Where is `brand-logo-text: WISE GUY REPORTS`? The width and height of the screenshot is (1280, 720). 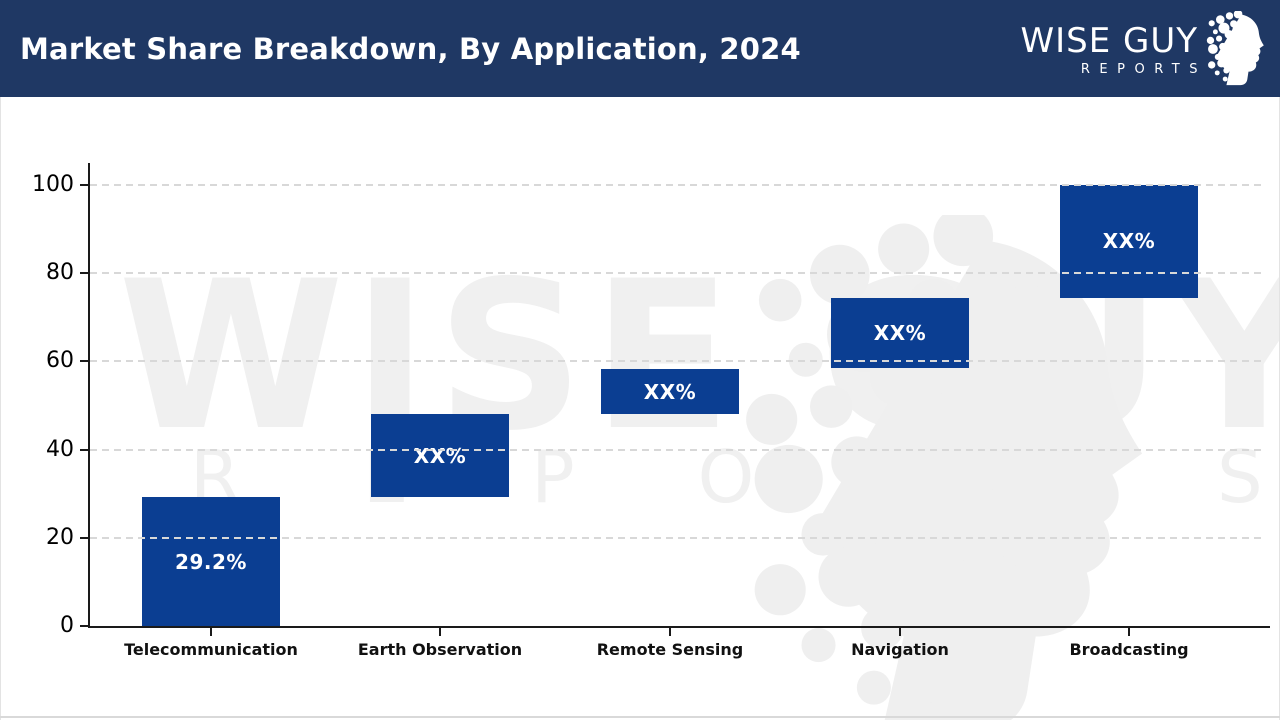
brand-logo-text: WISE GUY REPORTS is located at coordinates (1109, 49).